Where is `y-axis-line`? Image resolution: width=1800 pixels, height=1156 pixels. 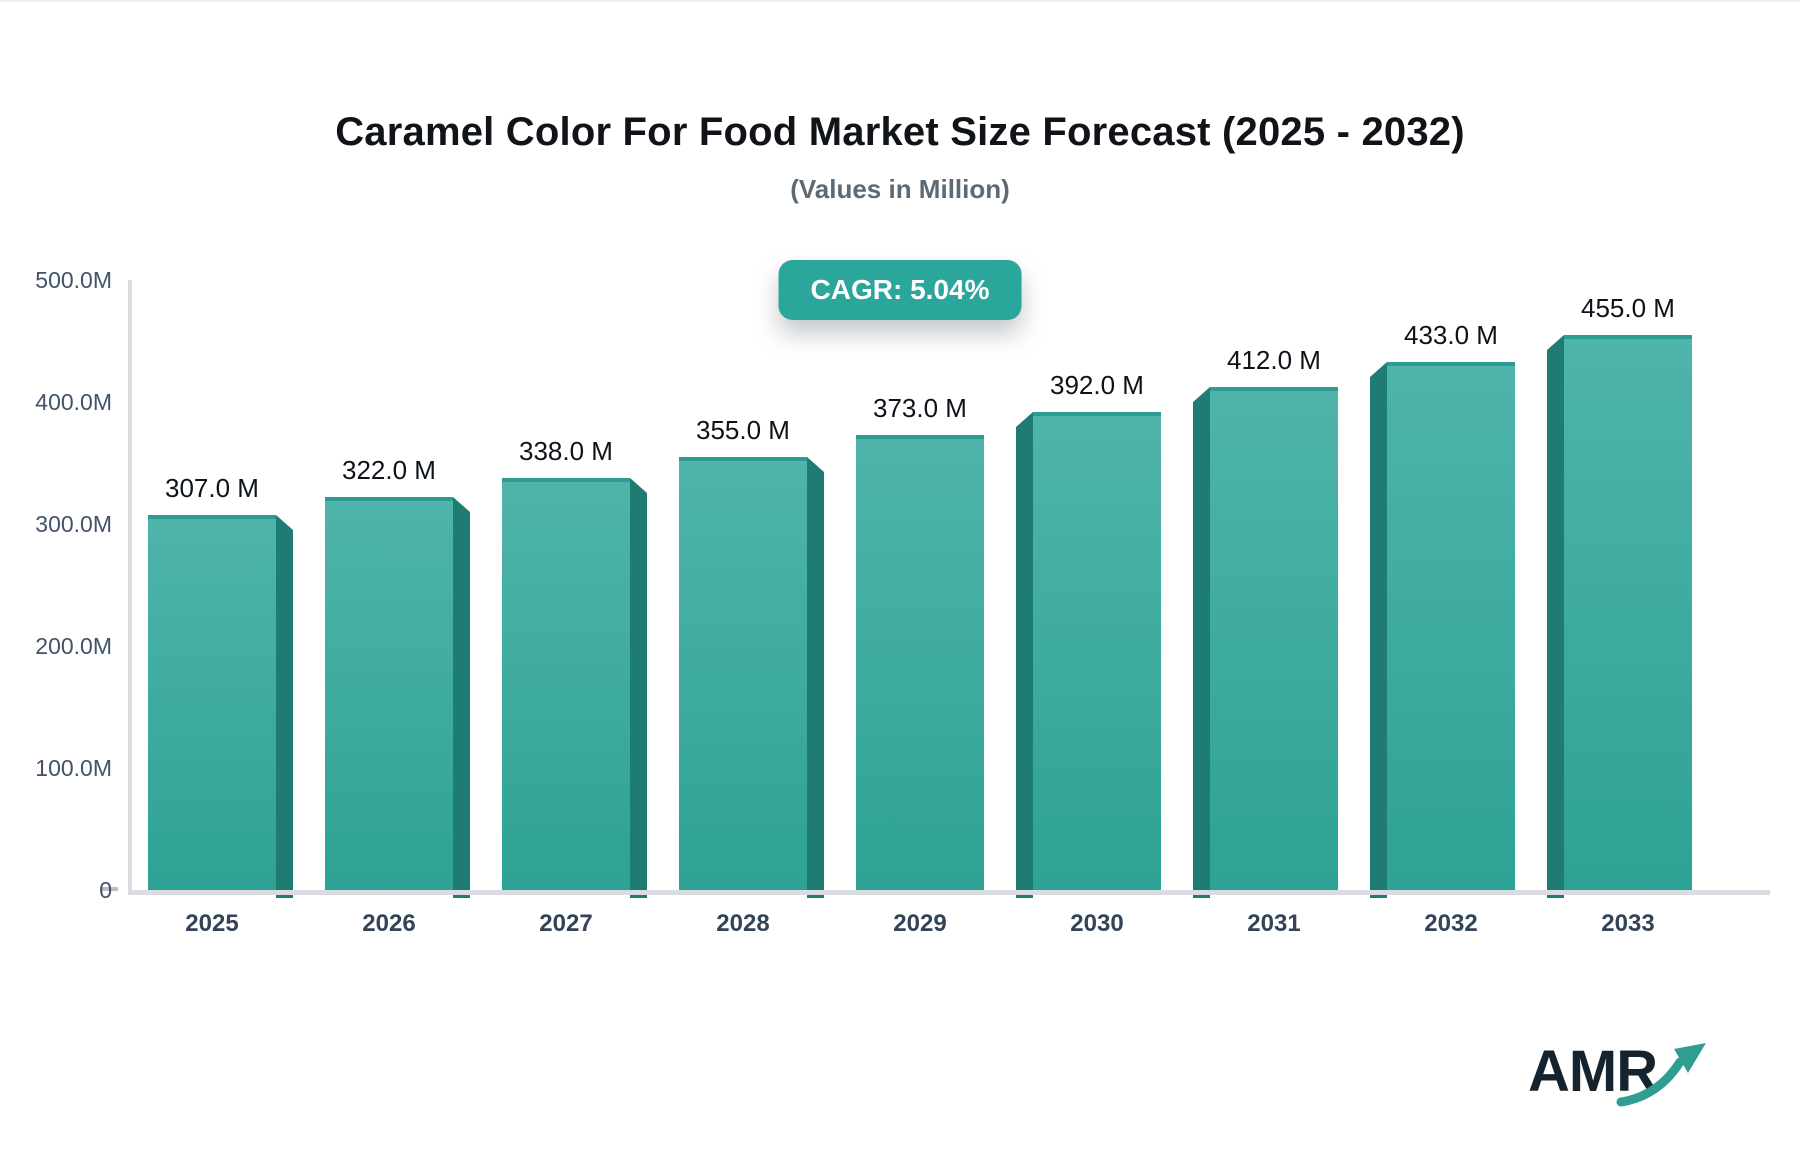 y-axis-line is located at coordinates (130, 585).